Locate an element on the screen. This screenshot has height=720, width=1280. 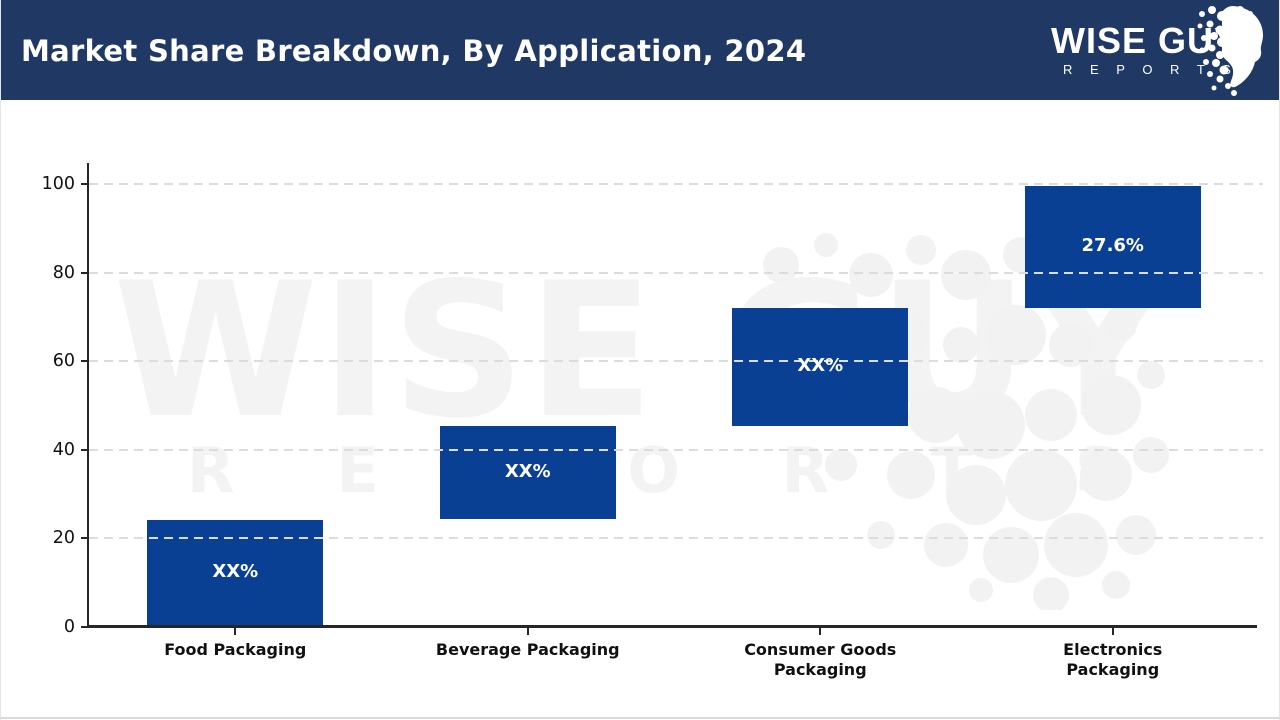
x-category-label-line: Food Packaging is located at coordinates (235, 649).